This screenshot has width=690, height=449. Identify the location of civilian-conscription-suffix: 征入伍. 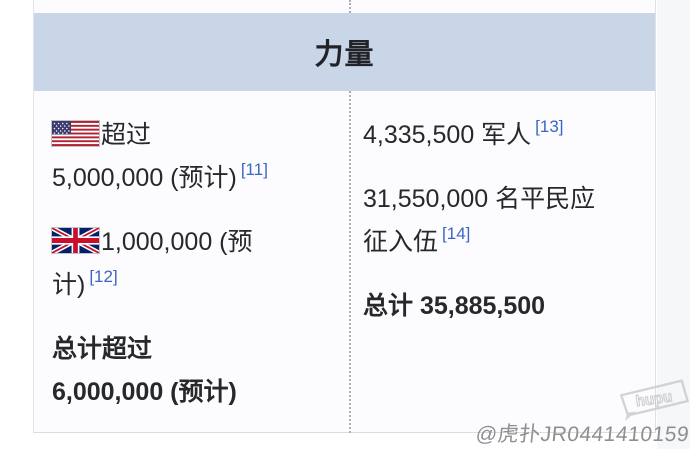
(401, 242).